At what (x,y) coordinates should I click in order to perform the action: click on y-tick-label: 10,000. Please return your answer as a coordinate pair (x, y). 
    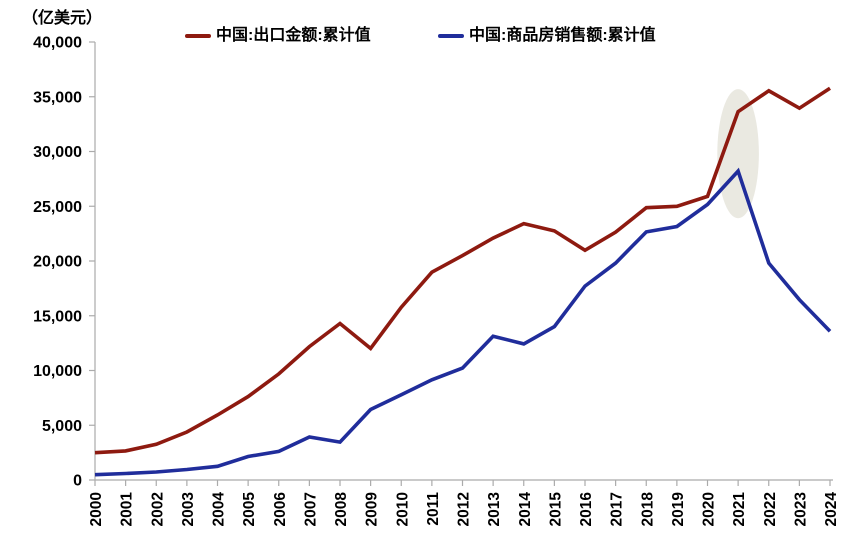
    Looking at the image, I should click on (57, 371).